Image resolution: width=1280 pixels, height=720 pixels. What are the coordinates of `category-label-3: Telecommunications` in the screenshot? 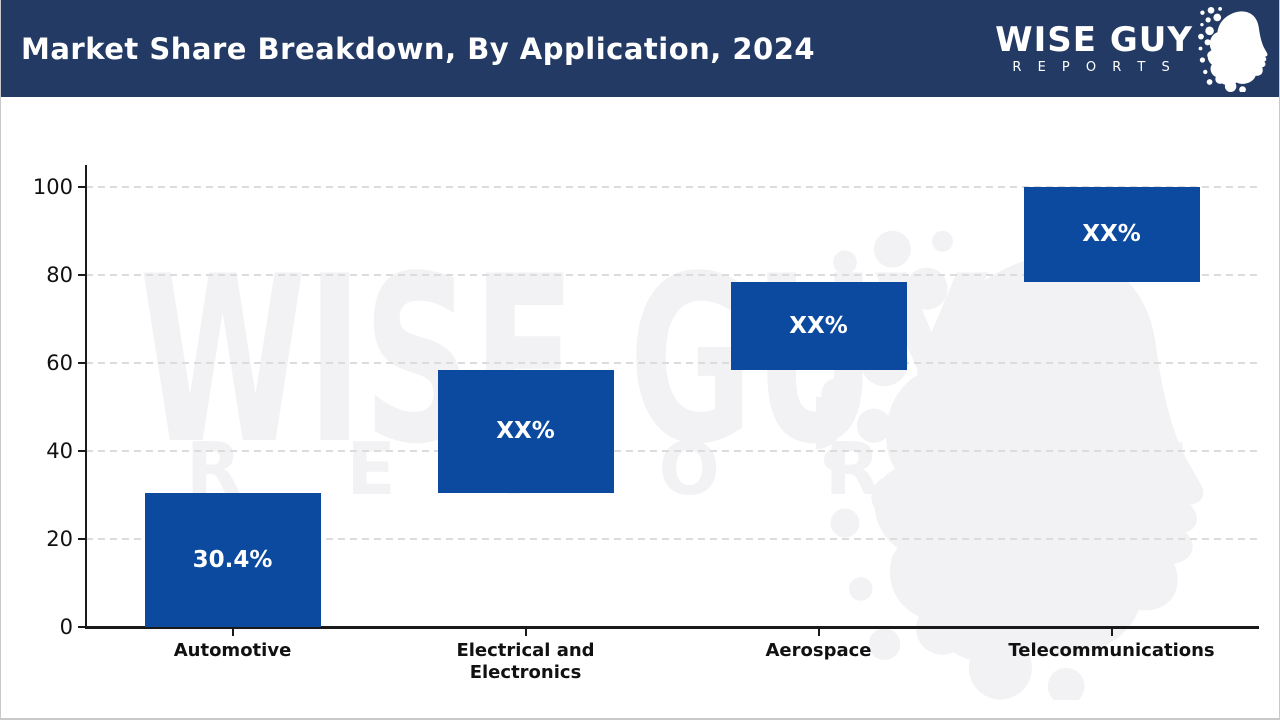 It's located at (1111, 650).